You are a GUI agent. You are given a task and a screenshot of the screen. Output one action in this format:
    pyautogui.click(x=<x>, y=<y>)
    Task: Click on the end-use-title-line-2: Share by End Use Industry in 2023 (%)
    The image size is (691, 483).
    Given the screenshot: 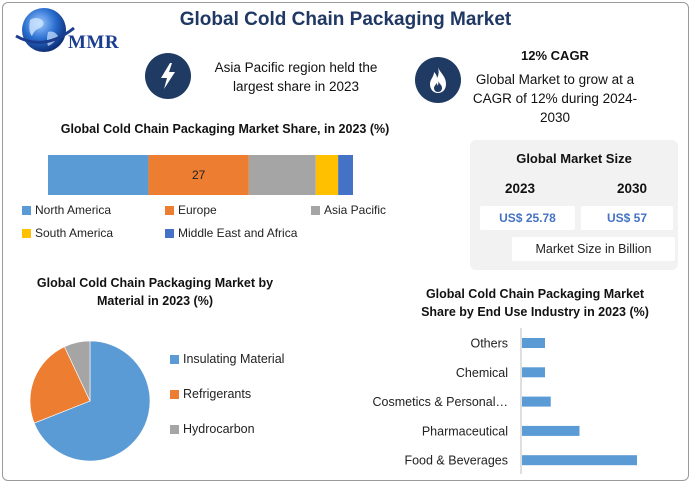 What is the action you would take?
    pyautogui.click(x=535, y=312)
    